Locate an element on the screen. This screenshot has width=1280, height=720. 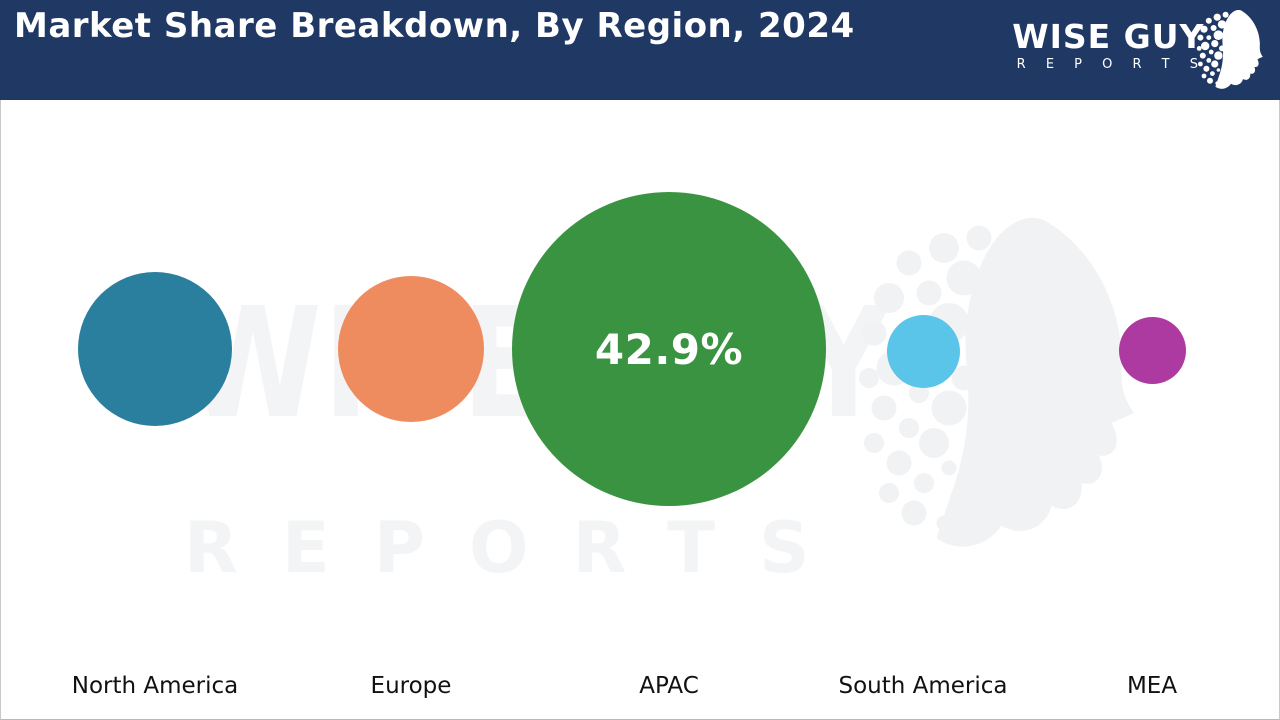
brand-logo: WISE GUY R E P O R T S is located at coordinates (1138, 52).